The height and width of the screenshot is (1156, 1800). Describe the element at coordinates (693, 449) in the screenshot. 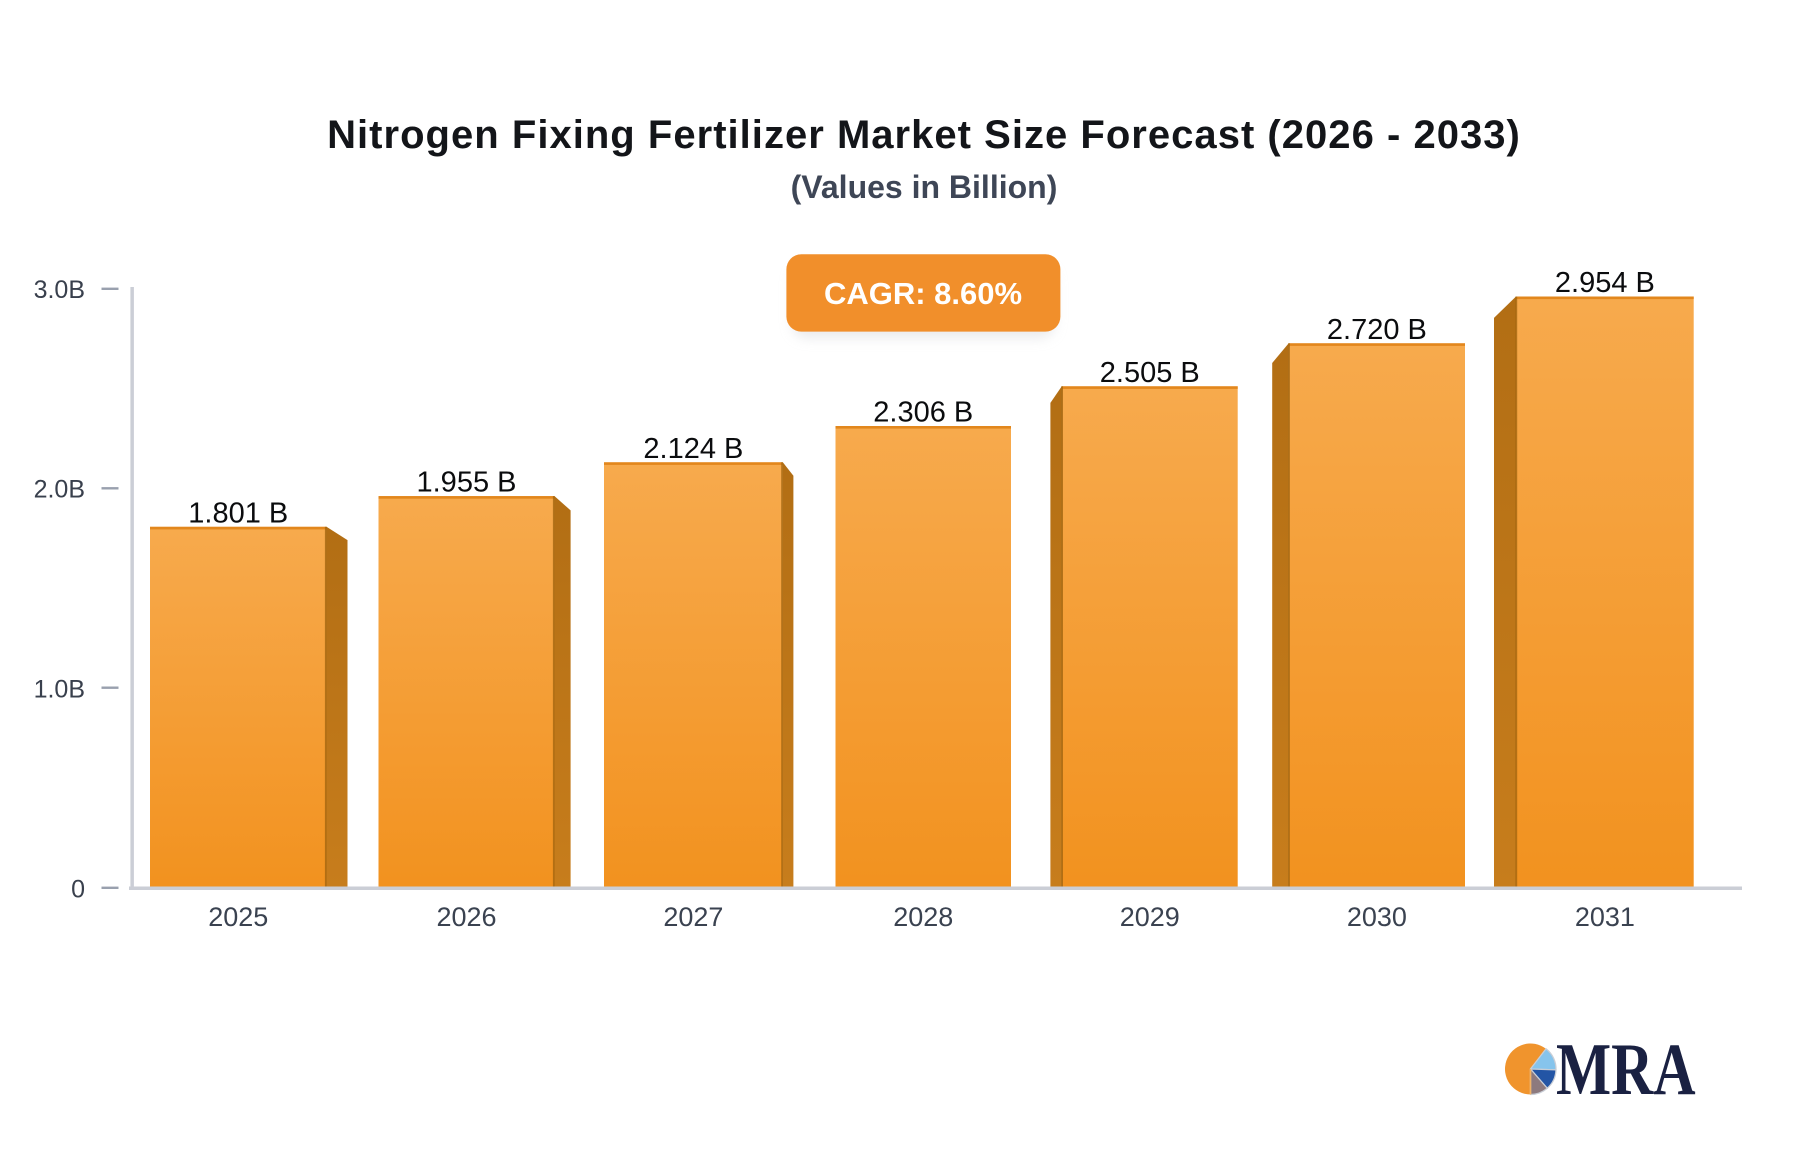

I see `svg-text: 2.124 B` at that location.